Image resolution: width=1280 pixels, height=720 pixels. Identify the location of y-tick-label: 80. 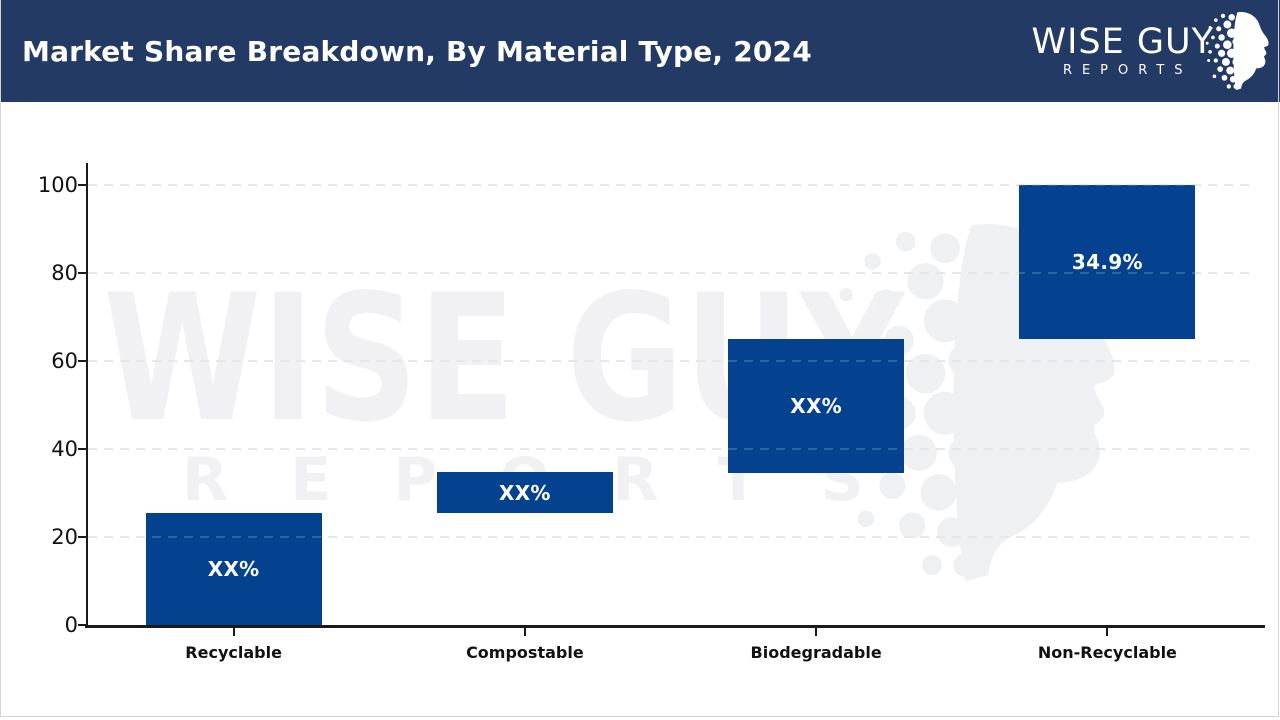
(64, 273).